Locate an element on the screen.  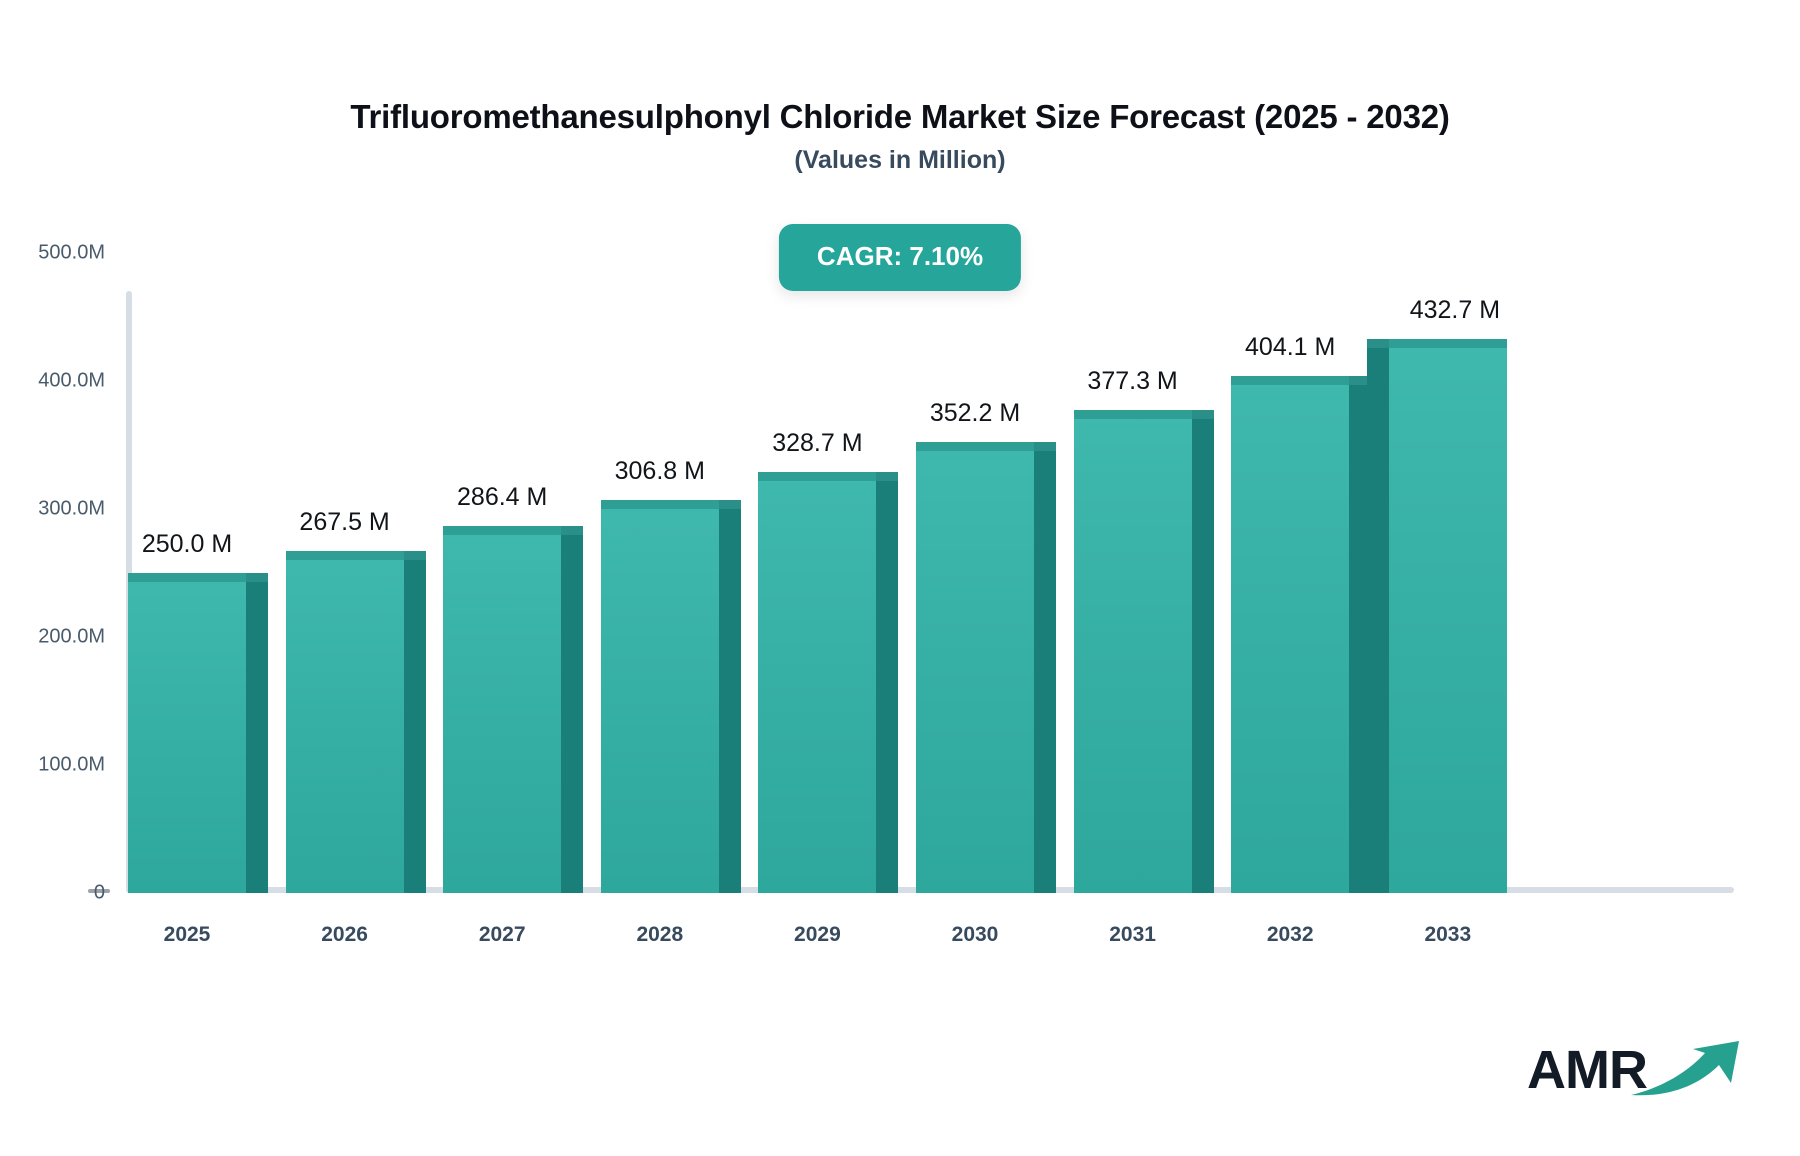
y-axis-tick-label: 300.0M is located at coordinates (71, 508).